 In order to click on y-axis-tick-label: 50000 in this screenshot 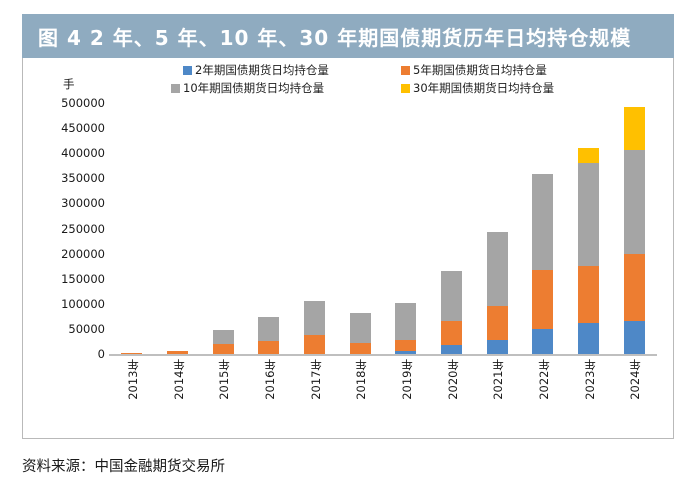, I will do `click(86, 328)`.